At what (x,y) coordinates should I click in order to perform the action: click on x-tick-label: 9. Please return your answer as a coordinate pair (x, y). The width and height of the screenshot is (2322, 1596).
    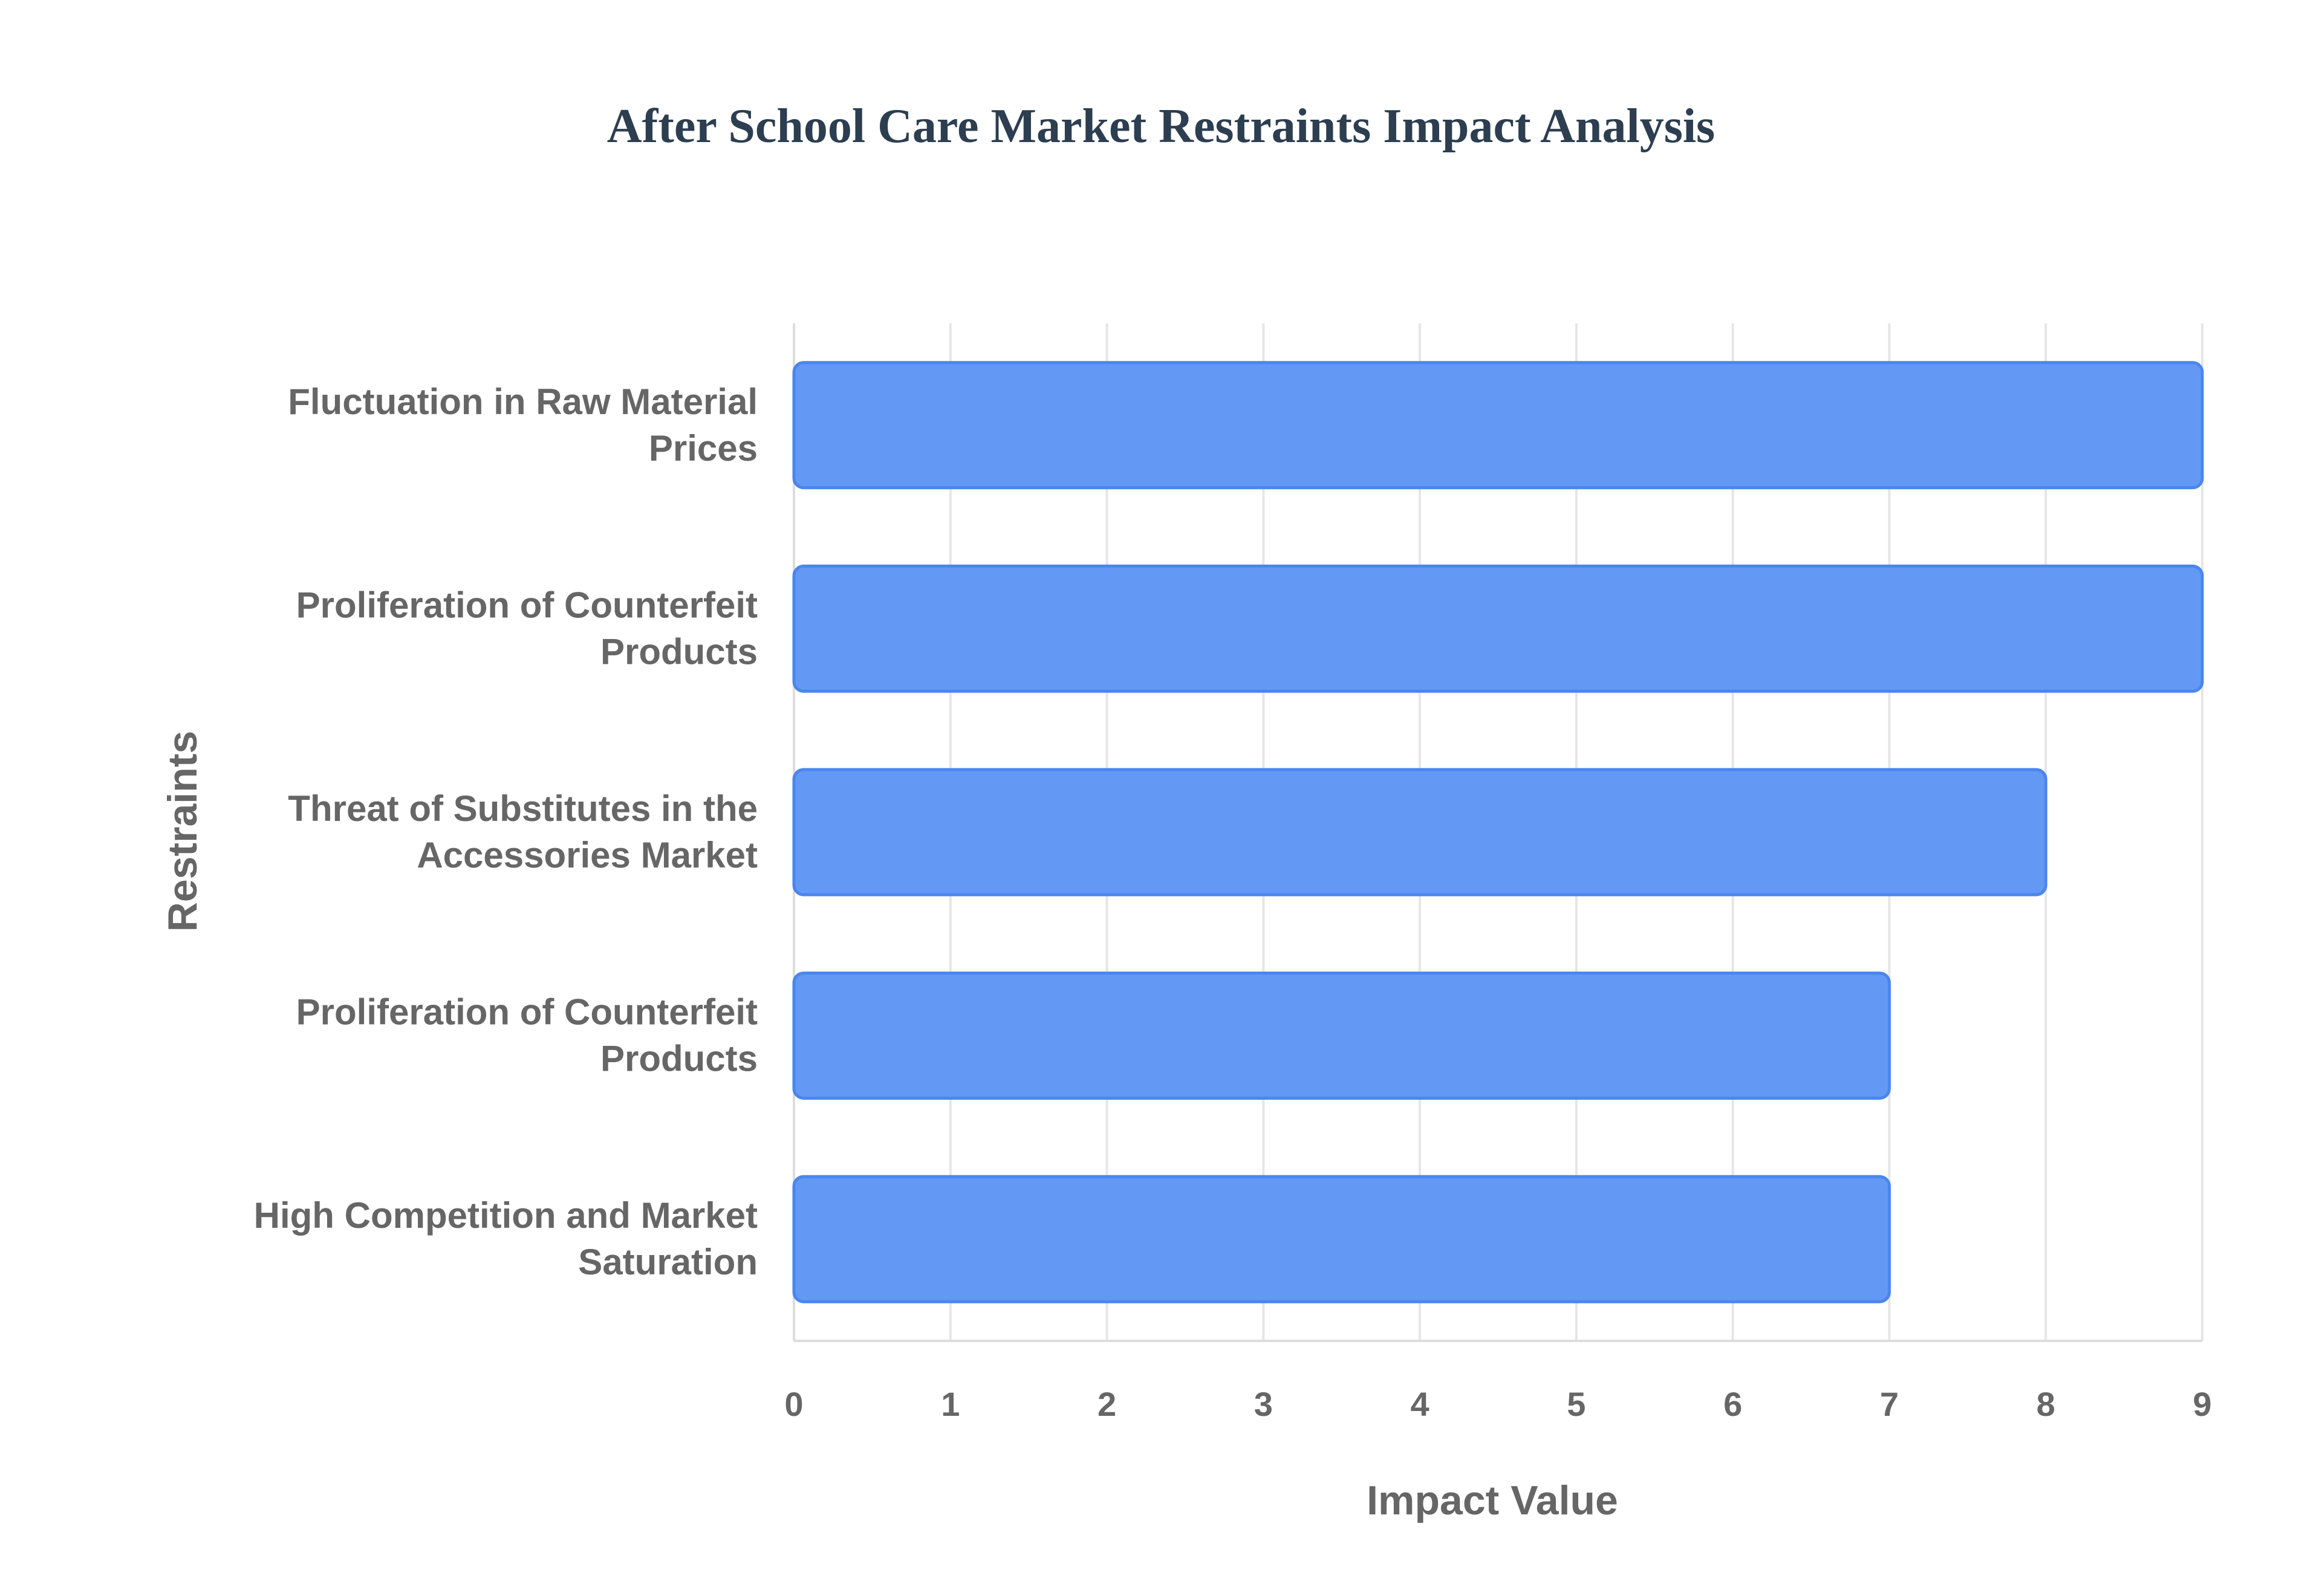
    Looking at the image, I should click on (2202, 1404).